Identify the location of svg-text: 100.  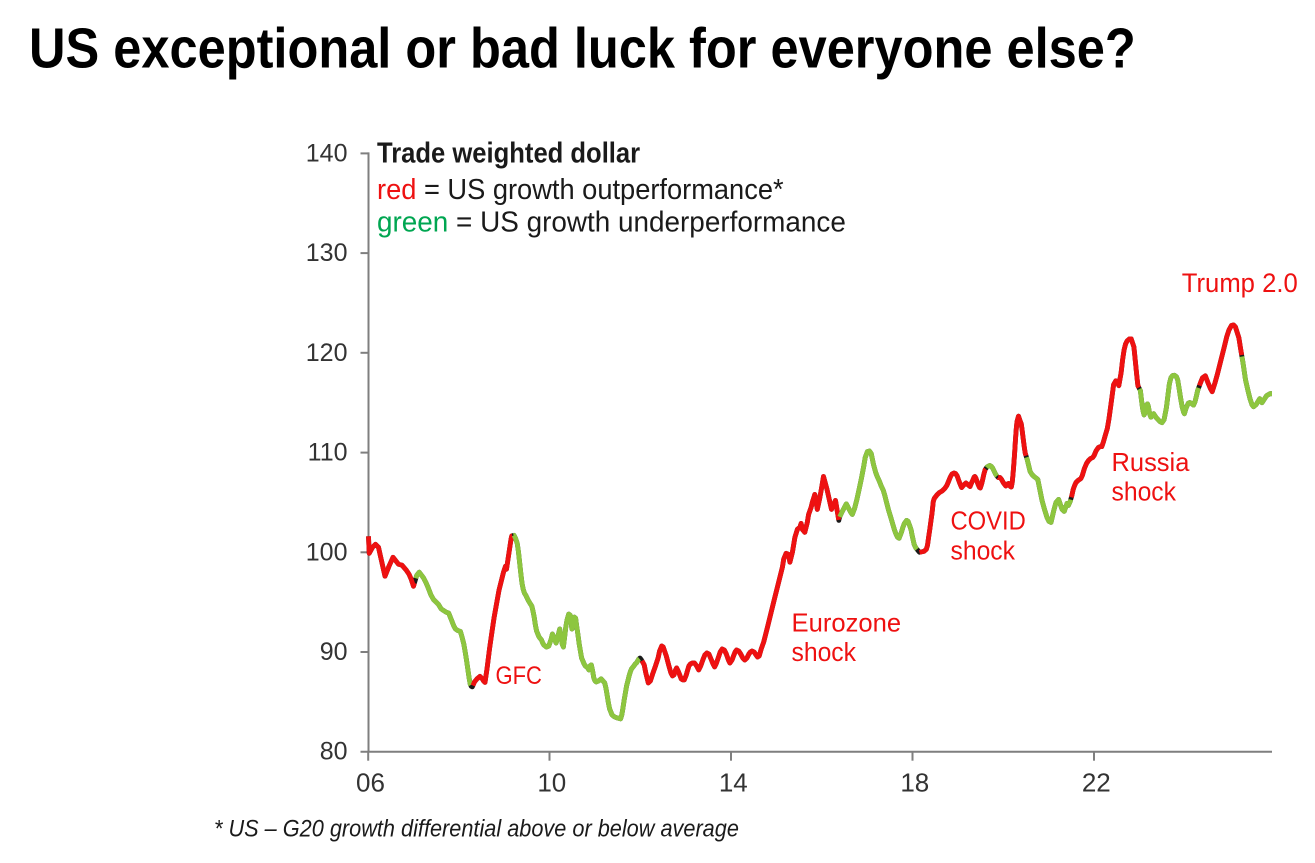
(327, 552).